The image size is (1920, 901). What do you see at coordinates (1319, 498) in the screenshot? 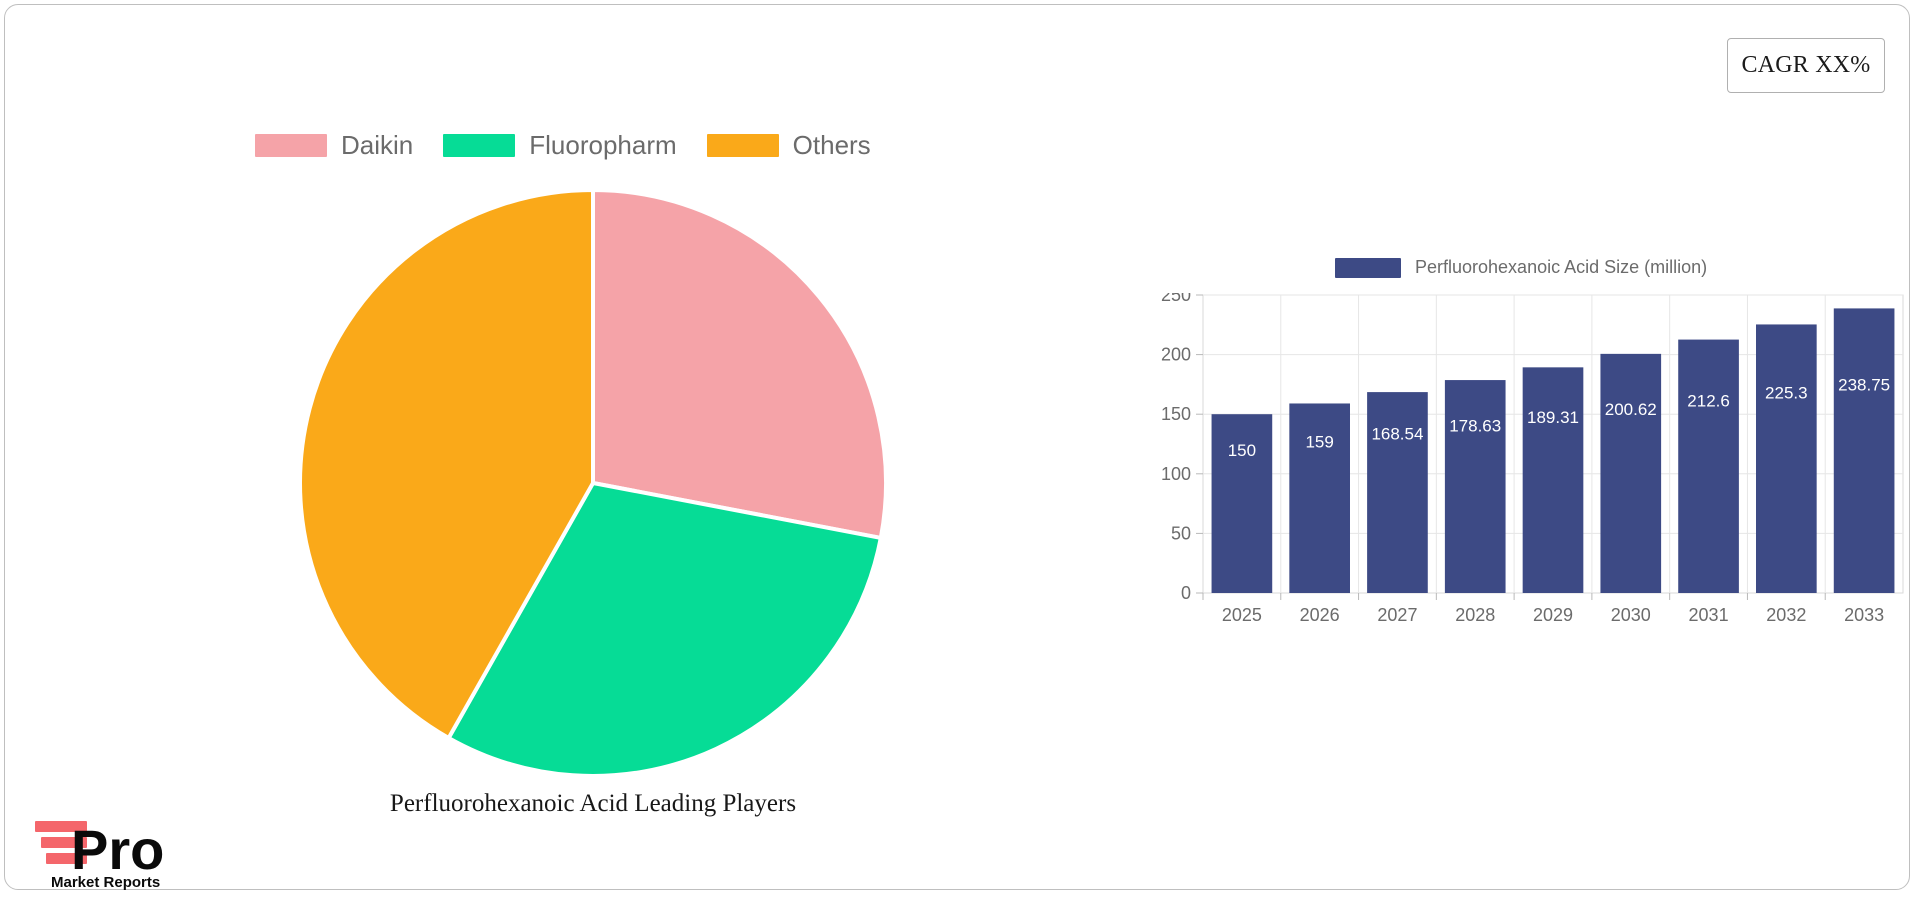
I see `bar-2026` at bounding box center [1319, 498].